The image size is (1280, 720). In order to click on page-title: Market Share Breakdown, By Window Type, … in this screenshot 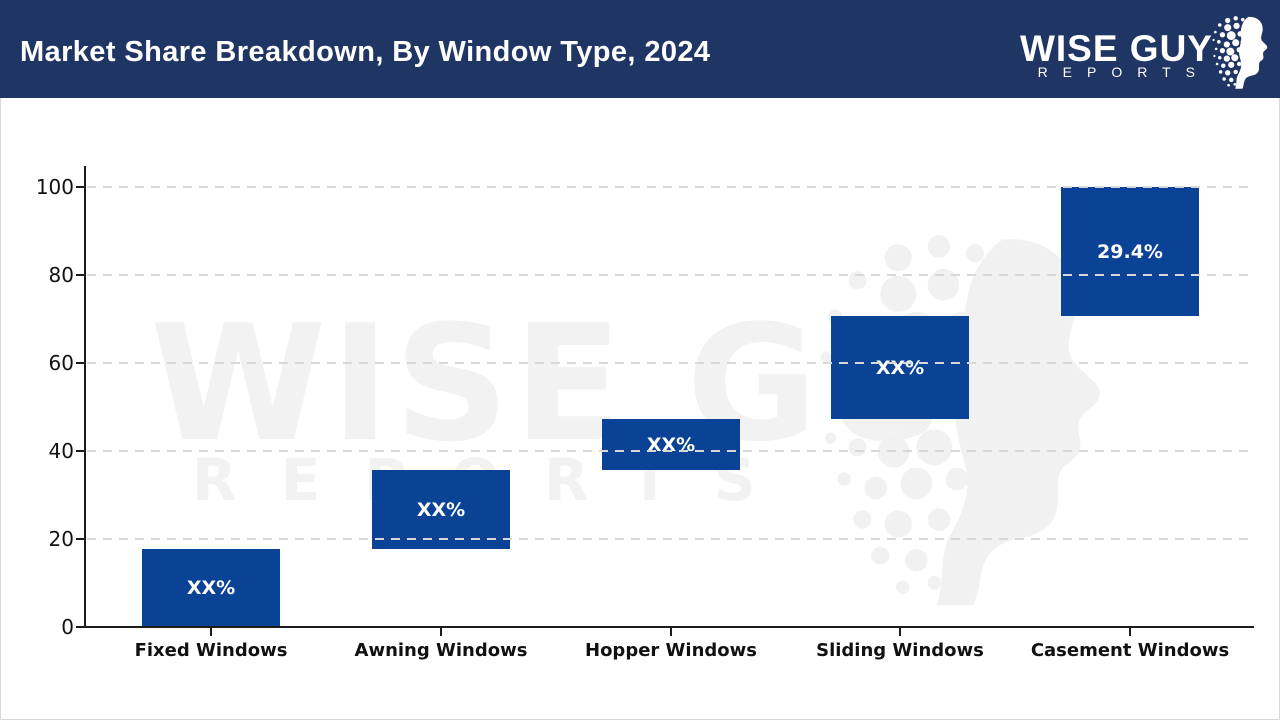, I will do `click(365, 52)`.